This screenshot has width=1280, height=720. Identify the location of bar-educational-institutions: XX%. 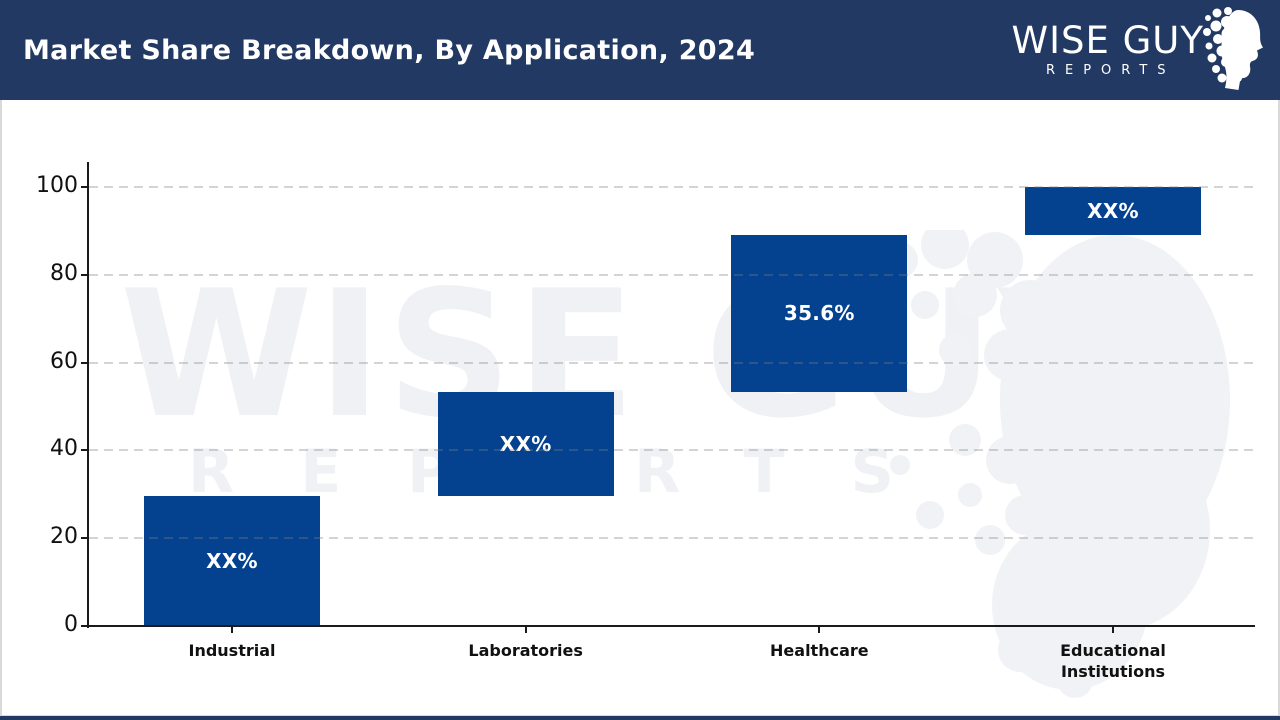
(1113, 211).